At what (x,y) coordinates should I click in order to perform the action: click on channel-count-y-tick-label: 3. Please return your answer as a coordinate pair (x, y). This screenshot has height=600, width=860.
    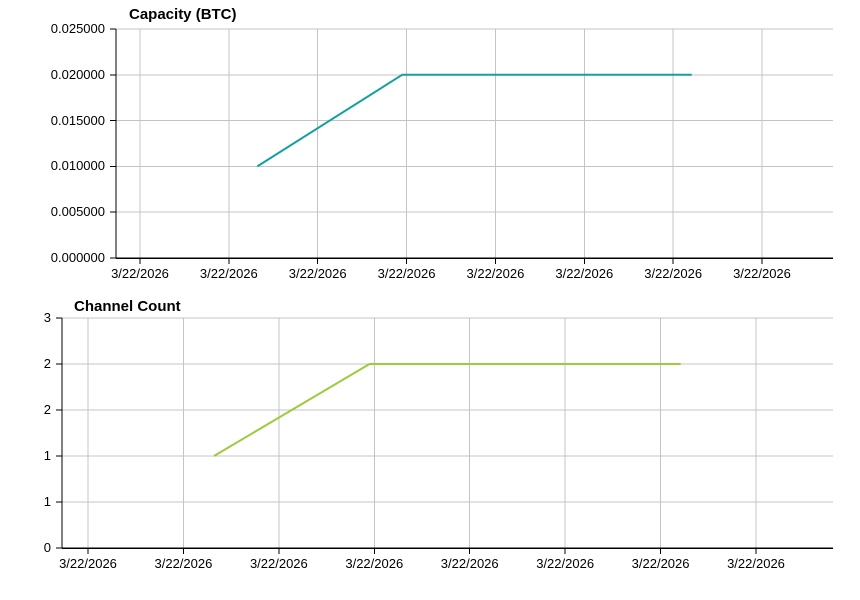
    Looking at the image, I should click on (47, 317).